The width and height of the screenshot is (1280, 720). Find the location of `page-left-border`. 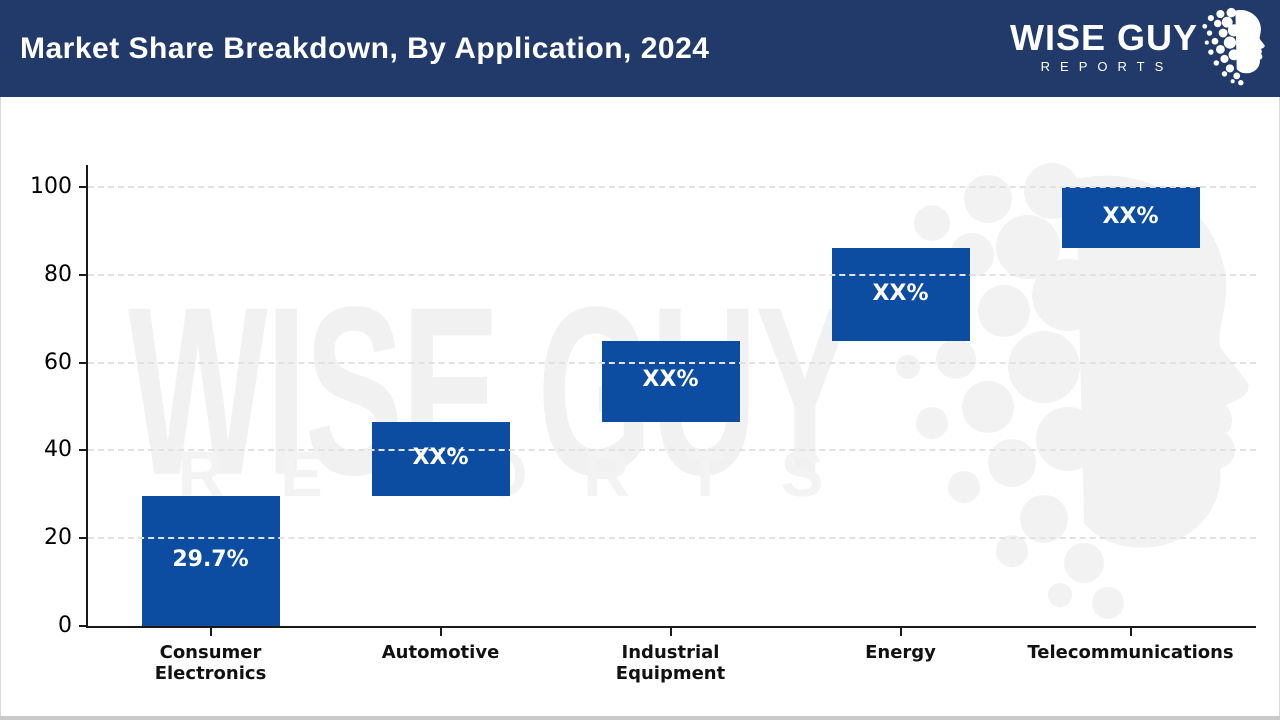

page-left-border is located at coordinates (0, 408).